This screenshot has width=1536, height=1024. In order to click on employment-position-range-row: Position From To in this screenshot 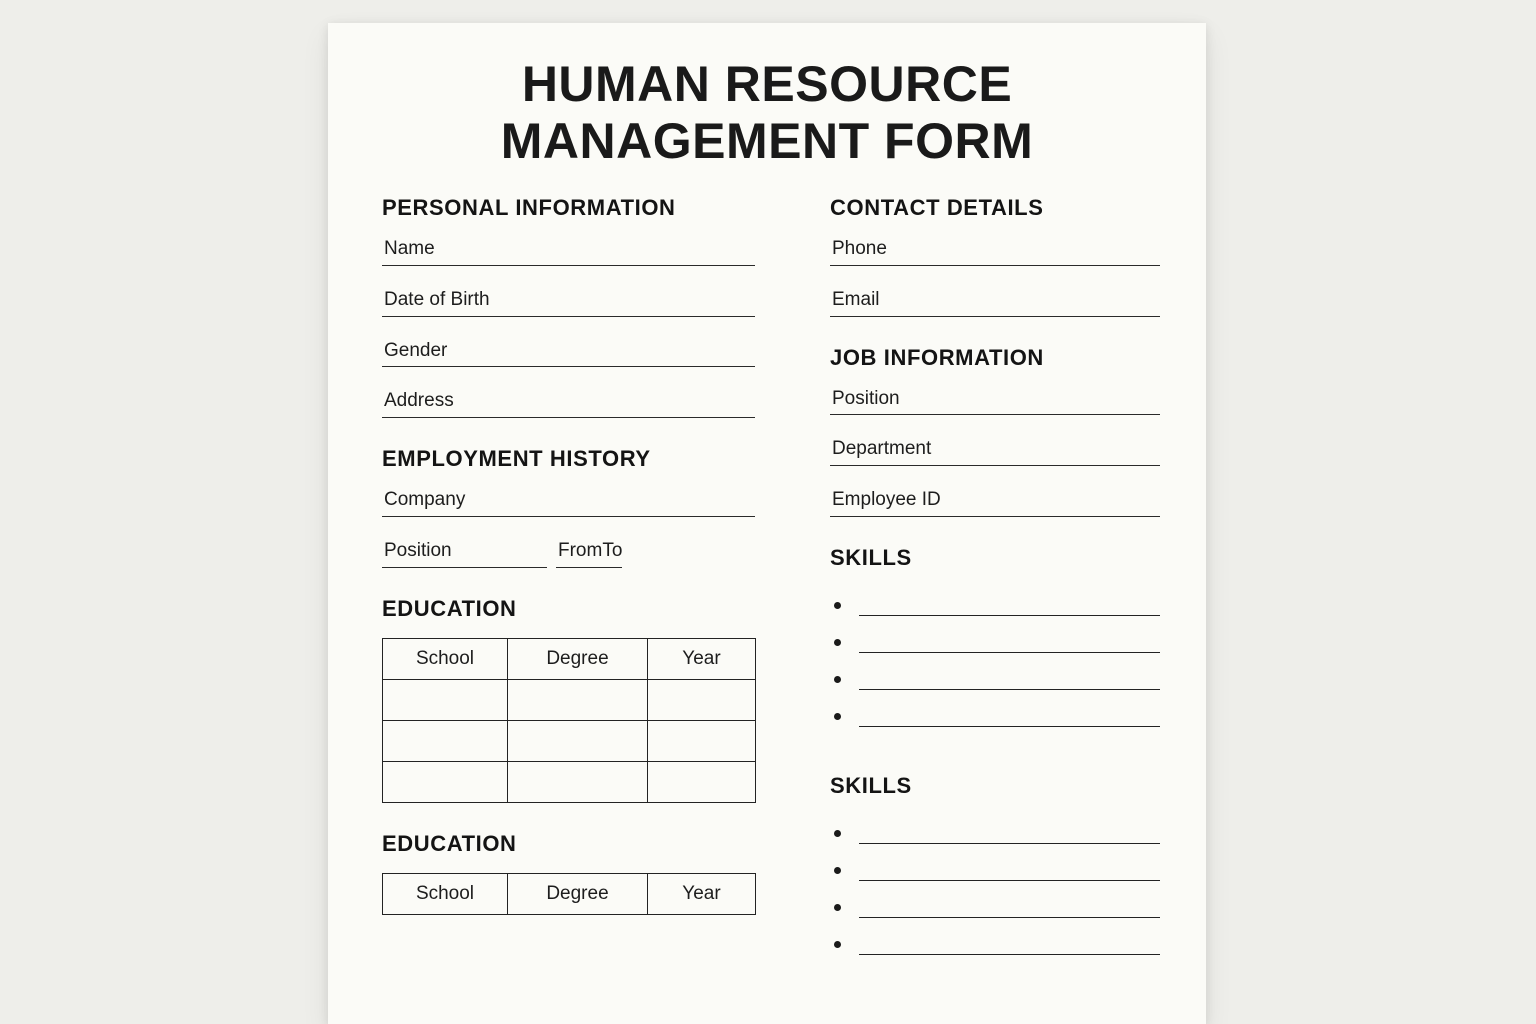, I will do `click(568, 553)`.